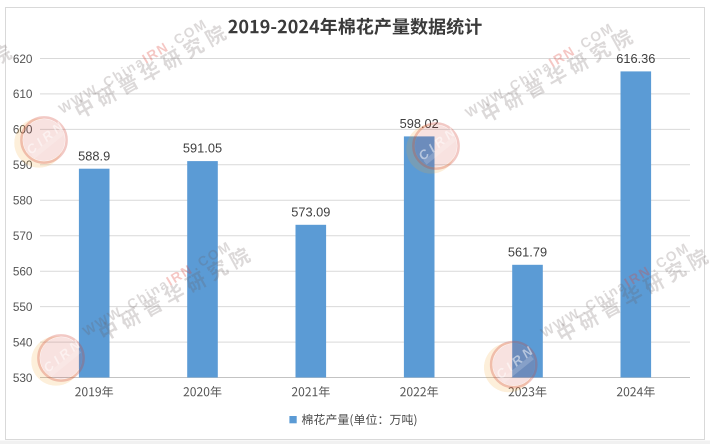 The image size is (710, 444). What do you see at coordinates (94, 155) in the screenshot?
I see `svg-text: 588.9` at bounding box center [94, 155].